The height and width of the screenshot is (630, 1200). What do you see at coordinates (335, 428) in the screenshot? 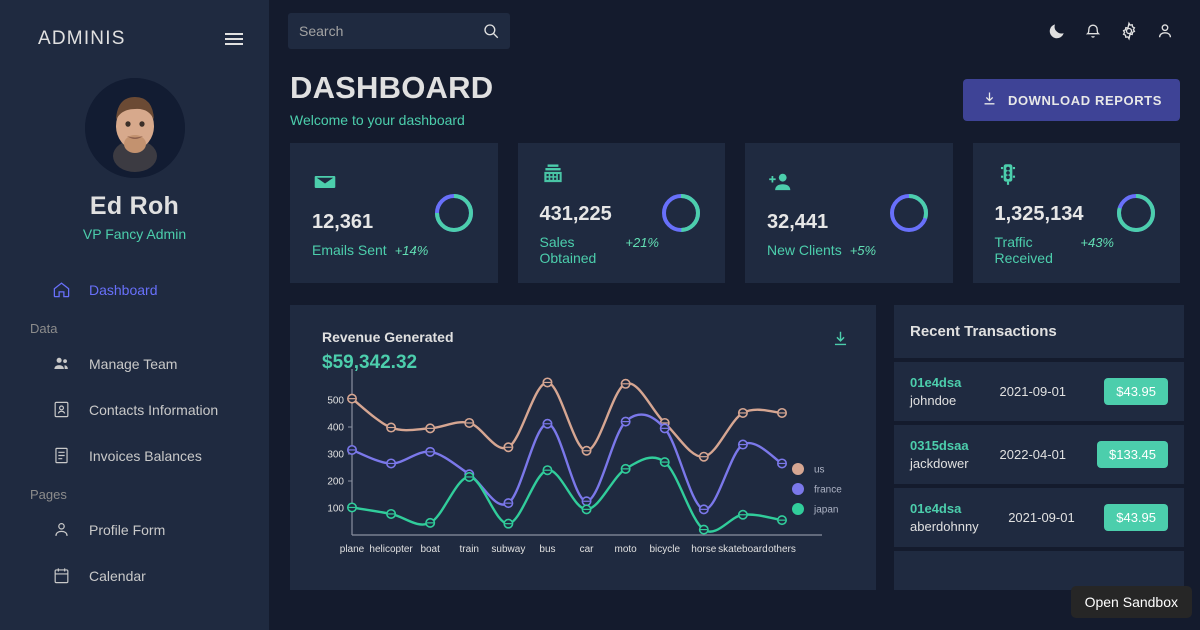
I see `svg-text: 400` at bounding box center [335, 428].